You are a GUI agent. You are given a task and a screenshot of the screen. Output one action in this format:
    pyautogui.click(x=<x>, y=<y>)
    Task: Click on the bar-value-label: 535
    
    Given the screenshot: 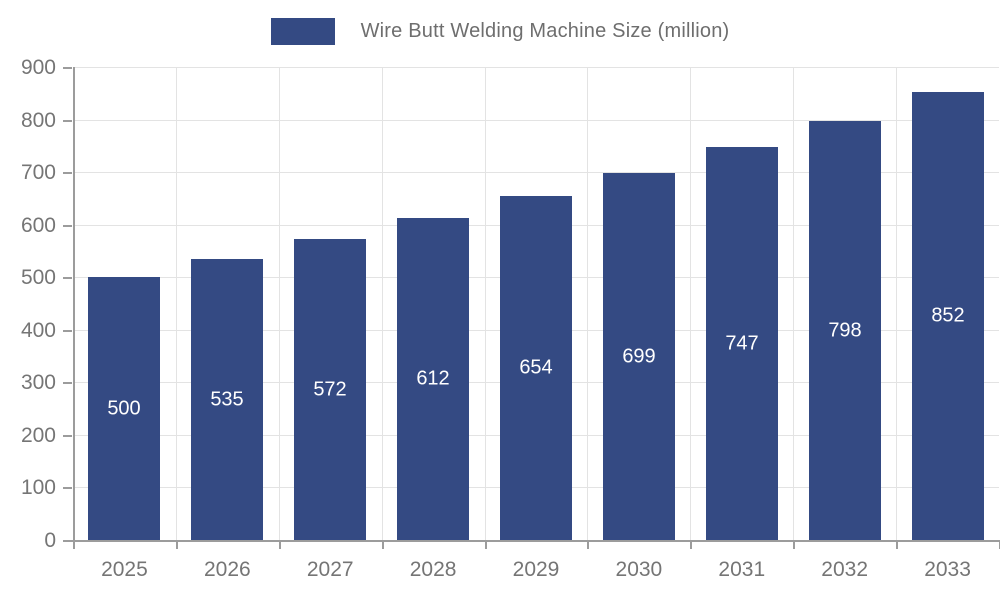 What is the action you would take?
    pyautogui.click(x=227, y=399)
    